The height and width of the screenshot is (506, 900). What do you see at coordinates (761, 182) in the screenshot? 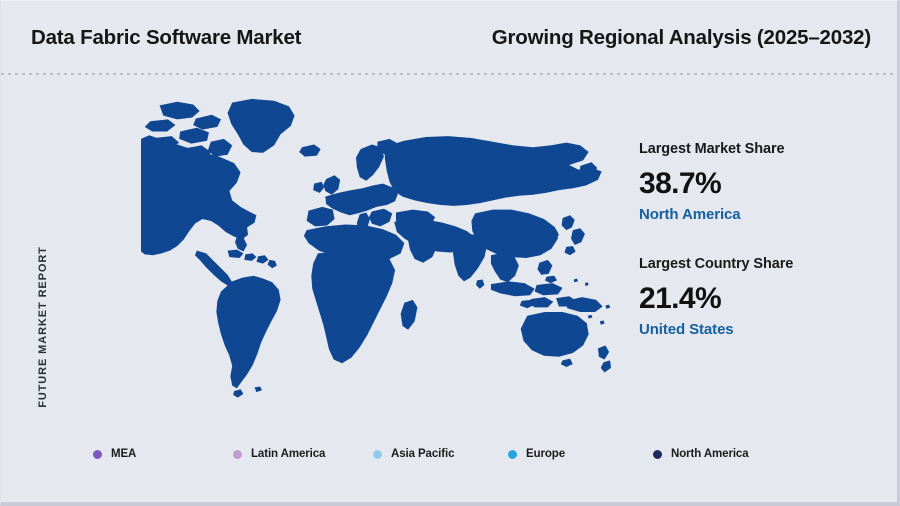
I see `stat-block-market-share: Largest Market Share 38.7% North America` at bounding box center [761, 182].